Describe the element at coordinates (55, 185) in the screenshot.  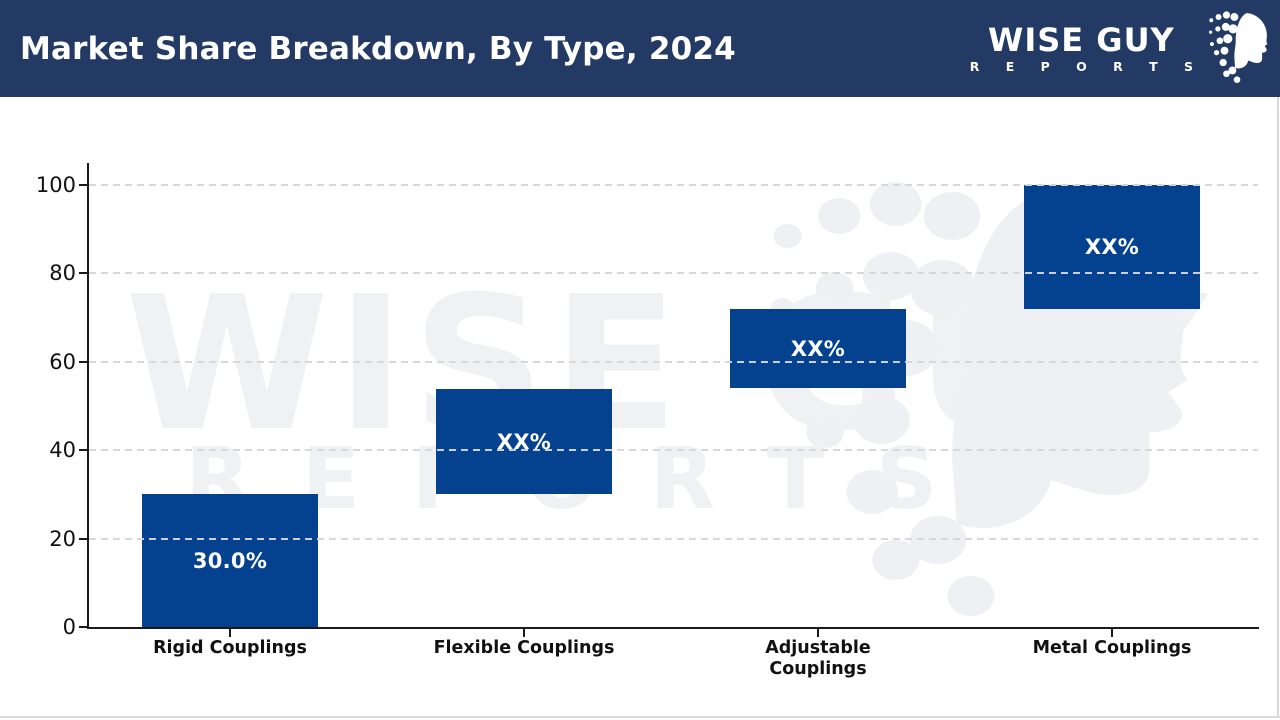
I see `y-tick-label-100: 100` at that location.